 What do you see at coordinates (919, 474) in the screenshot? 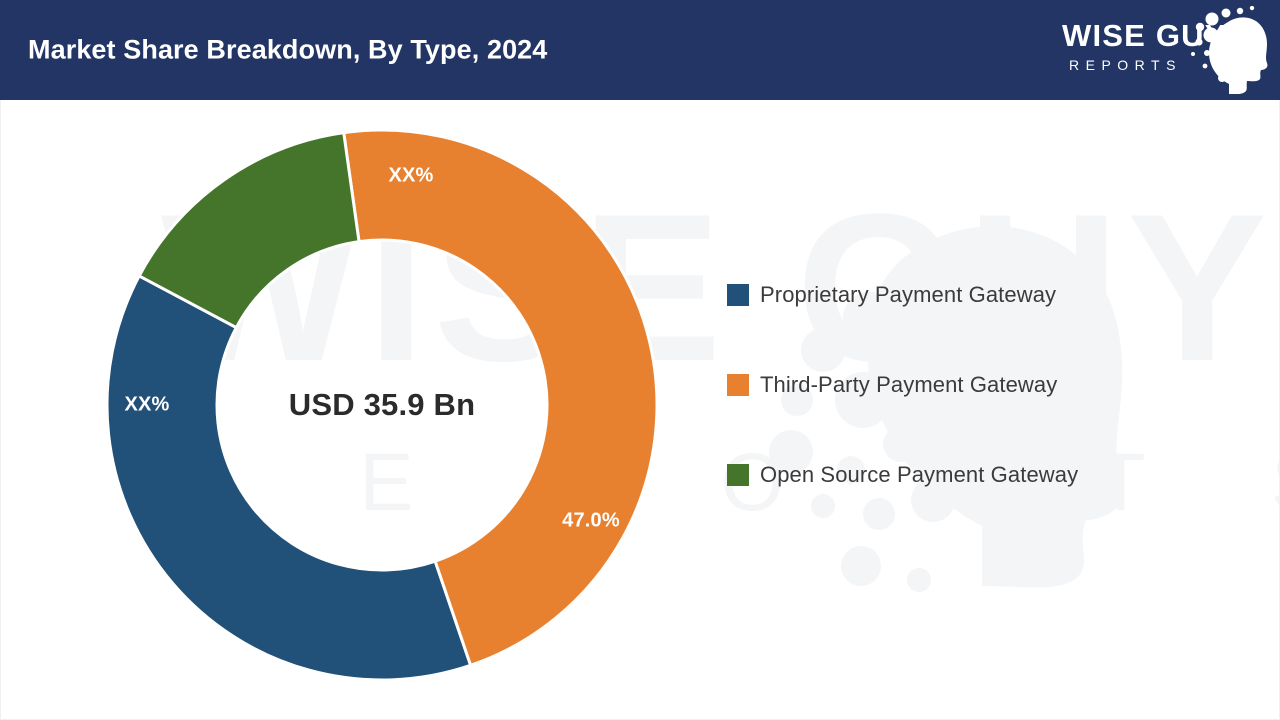
I see `legend-item-label: Open Source Payment Gateway` at bounding box center [919, 474].